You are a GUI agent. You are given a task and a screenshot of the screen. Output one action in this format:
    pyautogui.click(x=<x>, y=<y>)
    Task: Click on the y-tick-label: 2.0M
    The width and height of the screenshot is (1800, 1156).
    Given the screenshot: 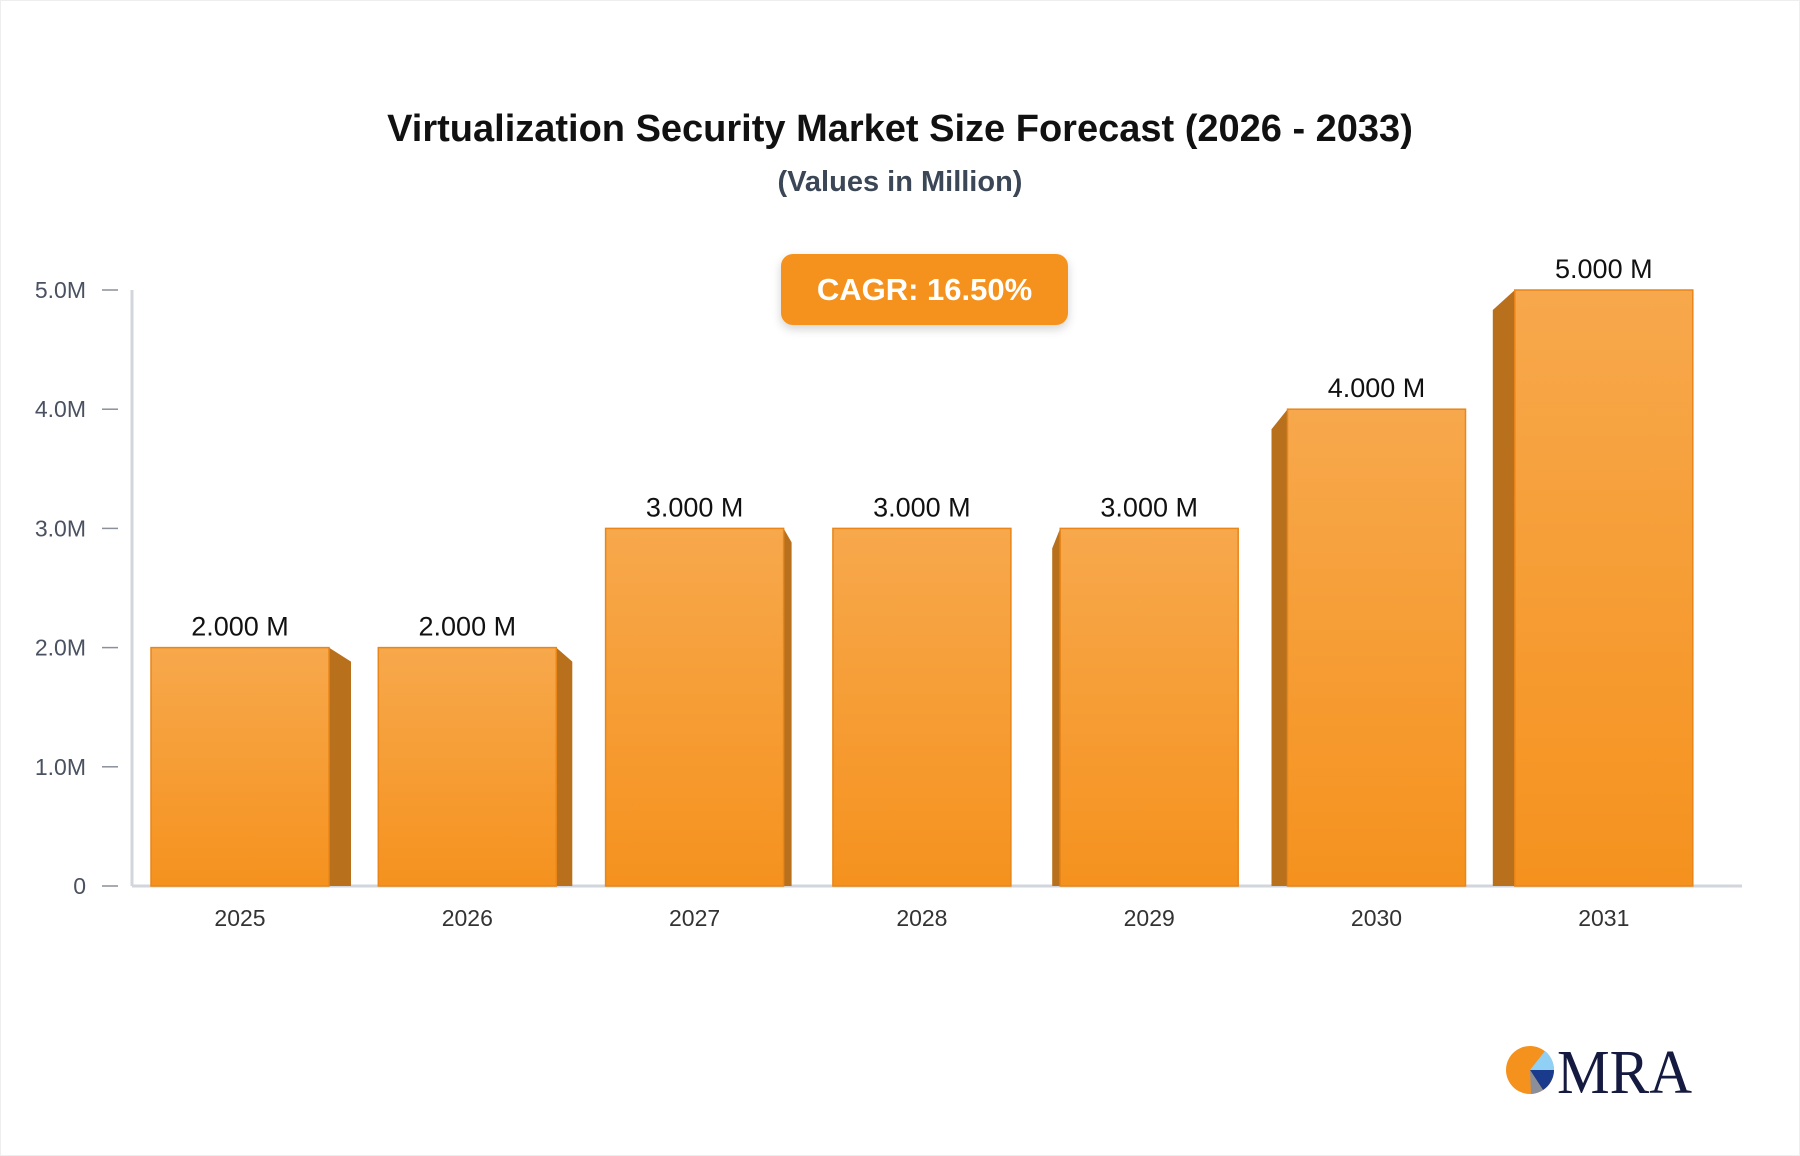 What is the action you would take?
    pyautogui.click(x=60, y=648)
    